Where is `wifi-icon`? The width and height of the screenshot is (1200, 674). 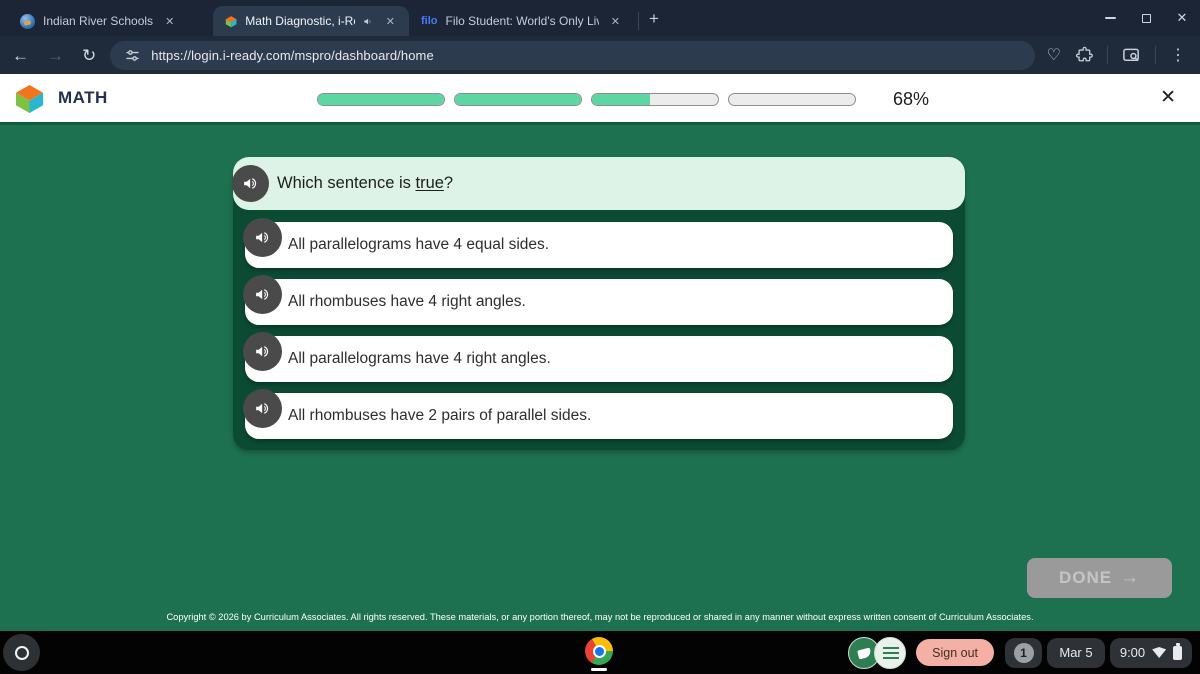
wifi-icon is located at coordinates (1159, 652).